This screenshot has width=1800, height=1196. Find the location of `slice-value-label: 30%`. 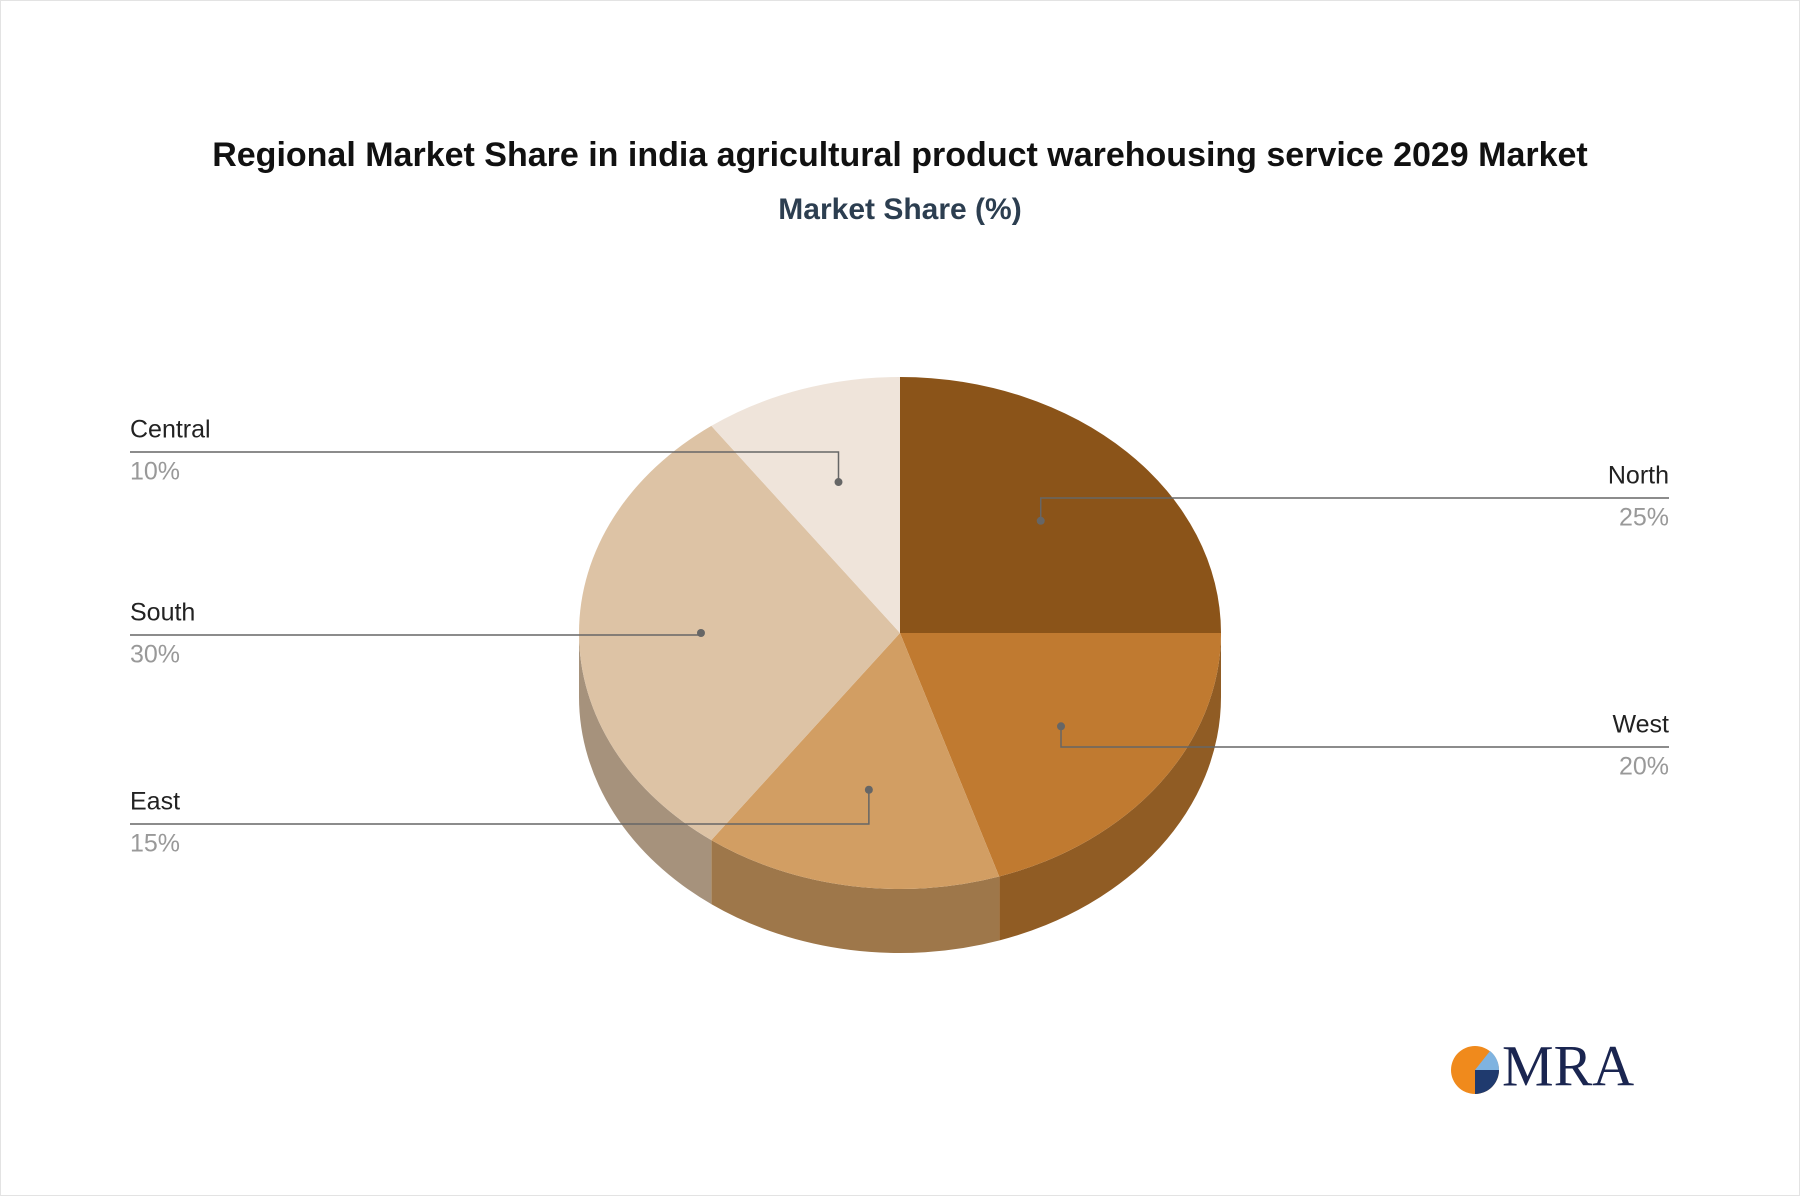

slice-value-label: 30% is located at coordinates (155, 655).